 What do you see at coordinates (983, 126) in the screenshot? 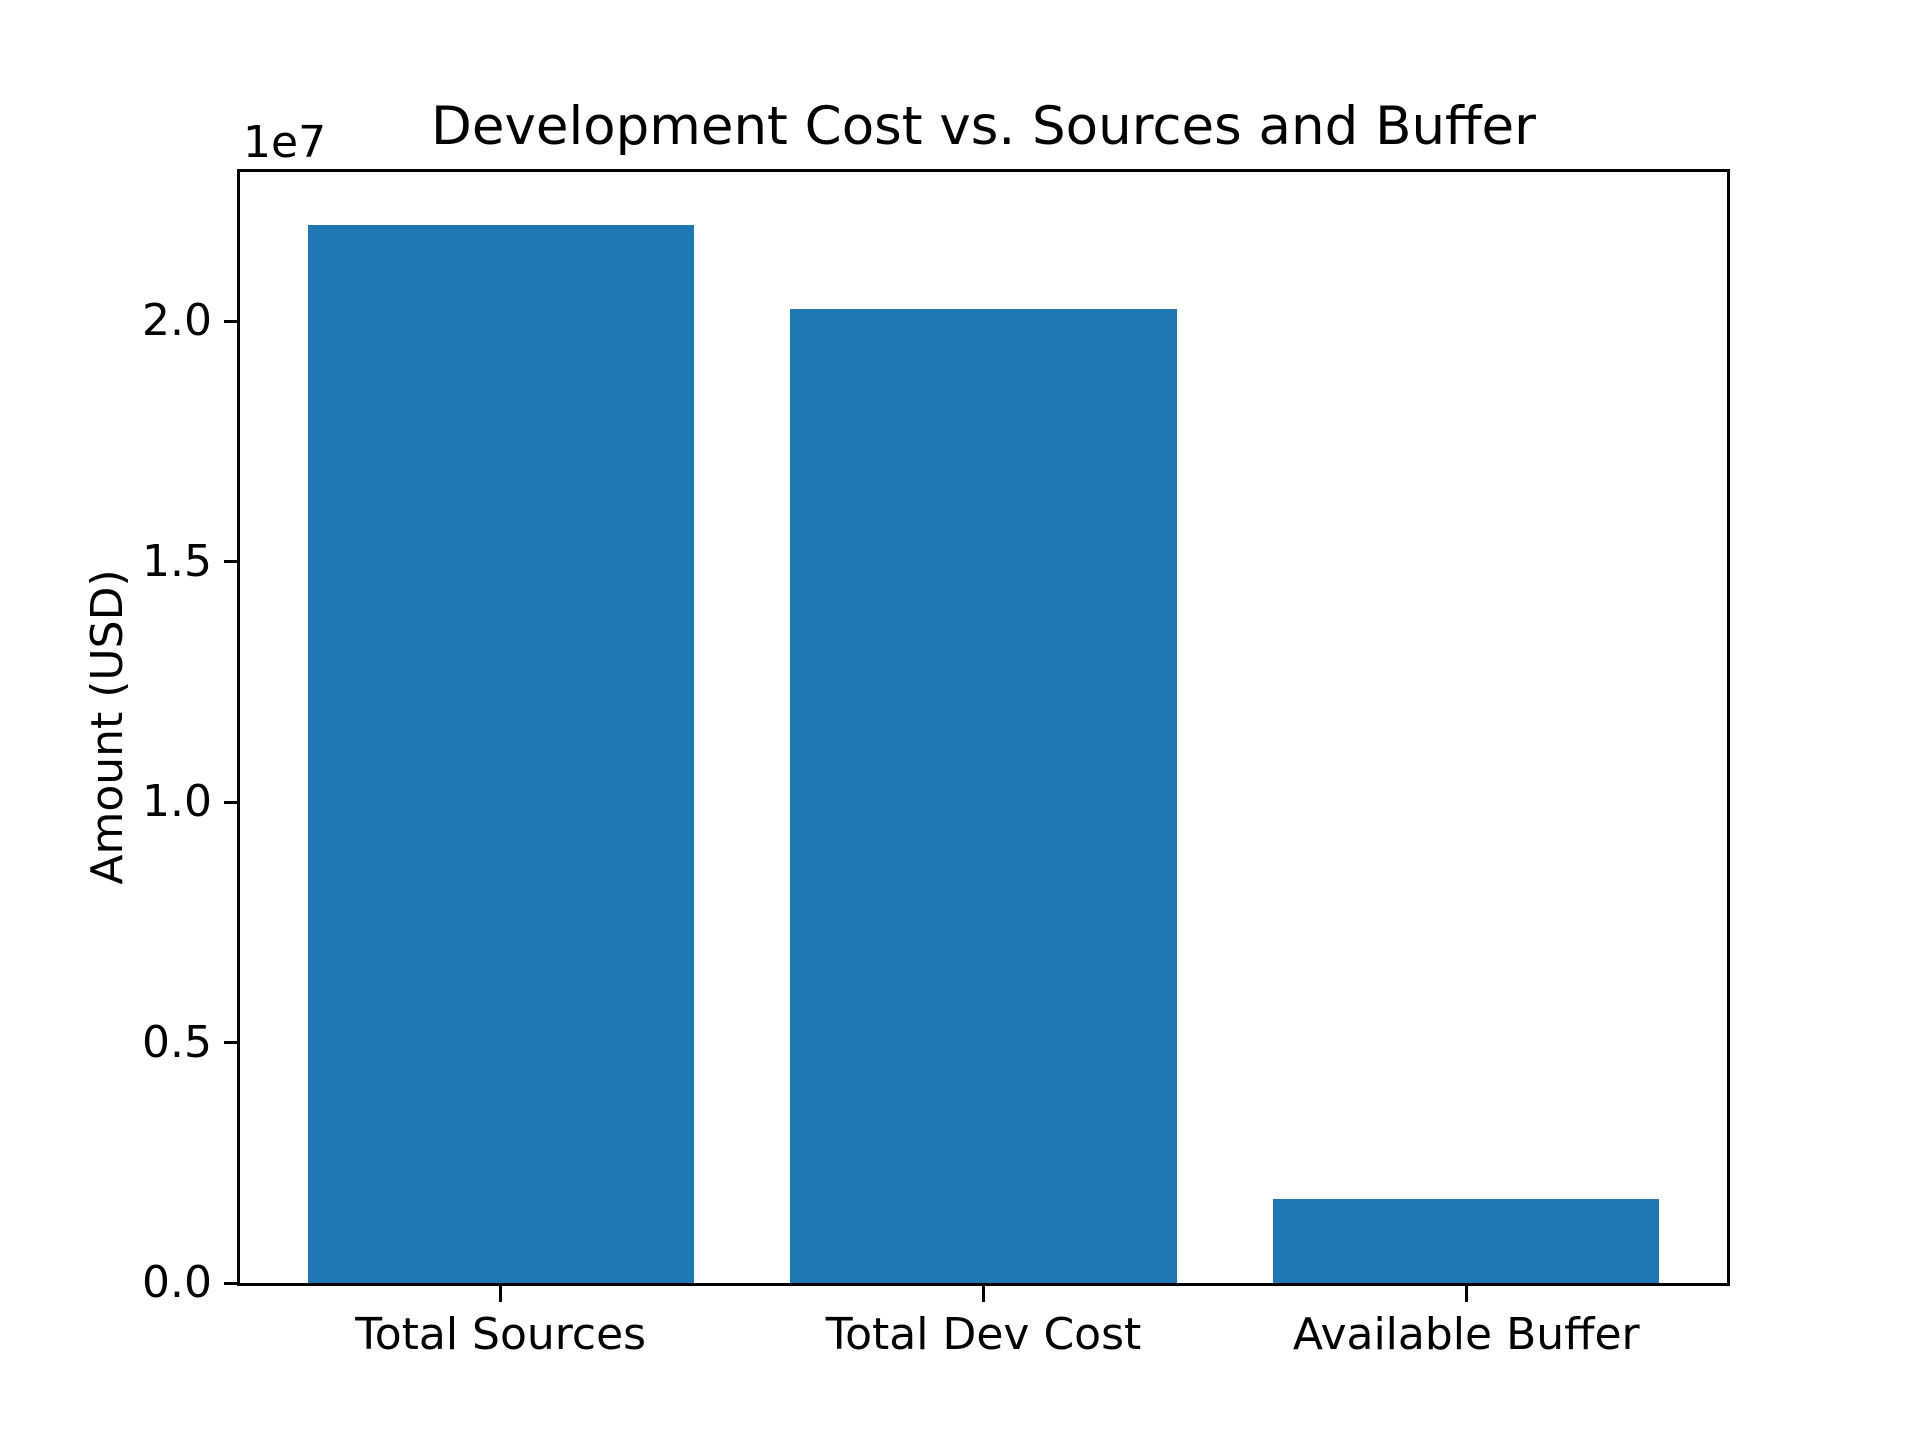
I see `chart-title: Development Cost vs. Sources and Buffer` at bounding box center [983, 126].